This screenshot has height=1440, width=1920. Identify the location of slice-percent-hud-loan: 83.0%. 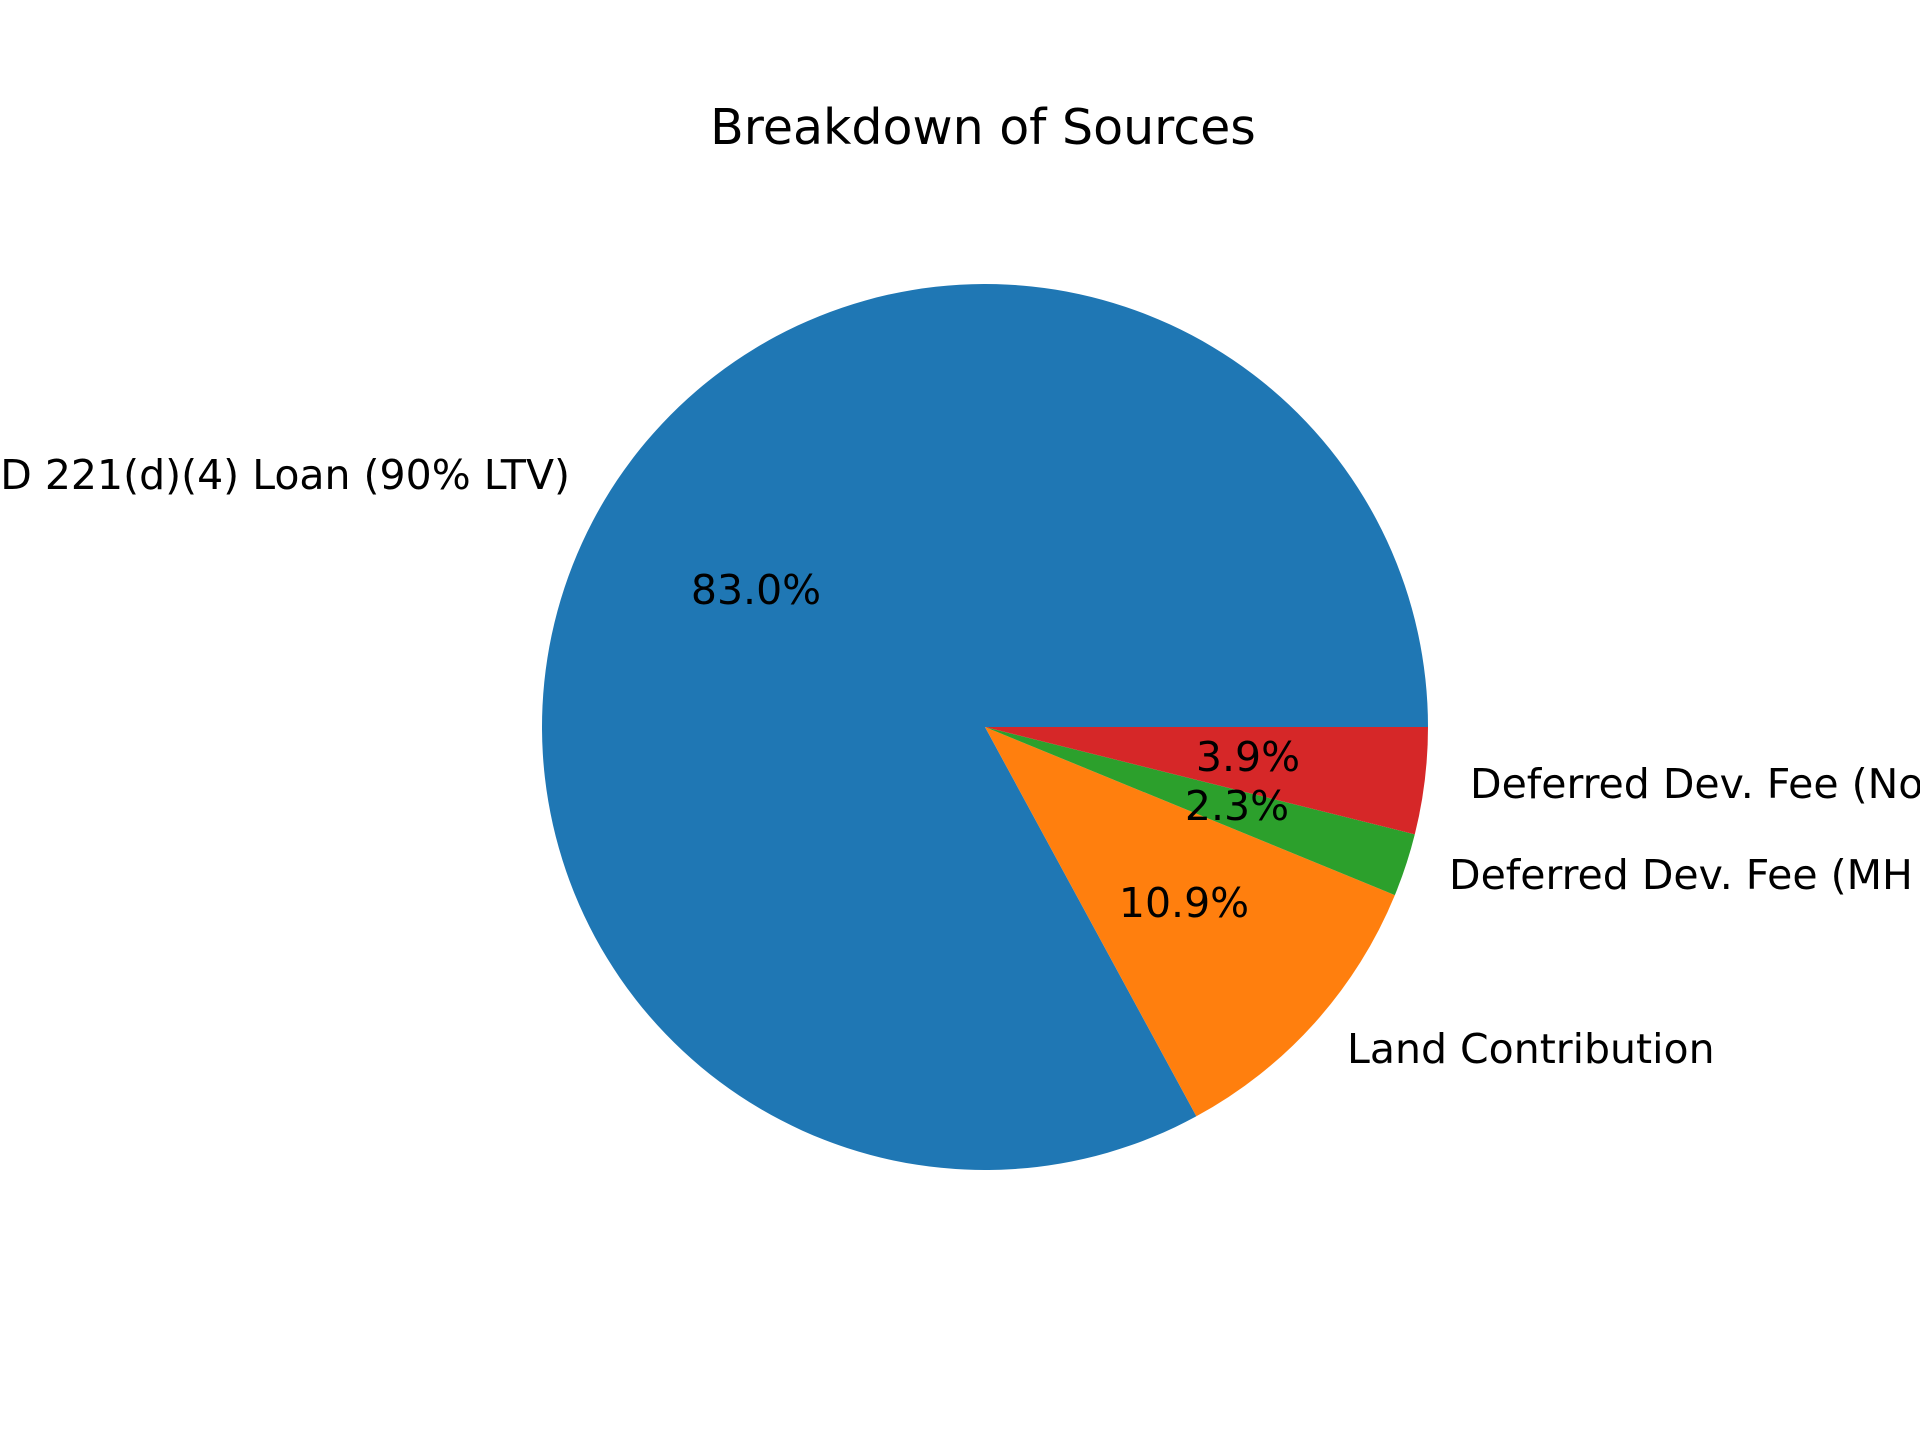
(756, 590).